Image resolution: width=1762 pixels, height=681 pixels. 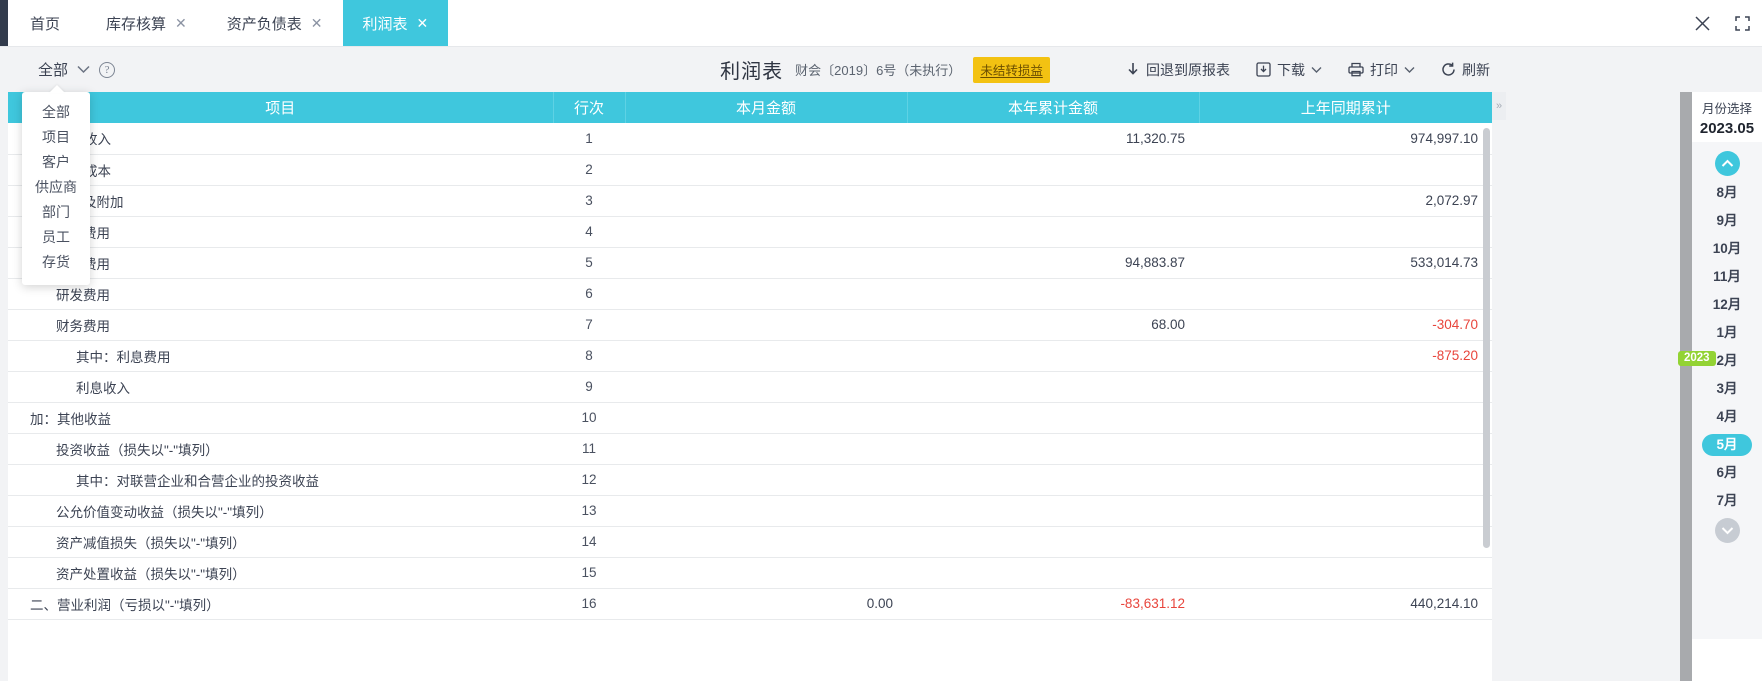 I want to click on table-row: 利息收入 9, so click(x=750, y=387).